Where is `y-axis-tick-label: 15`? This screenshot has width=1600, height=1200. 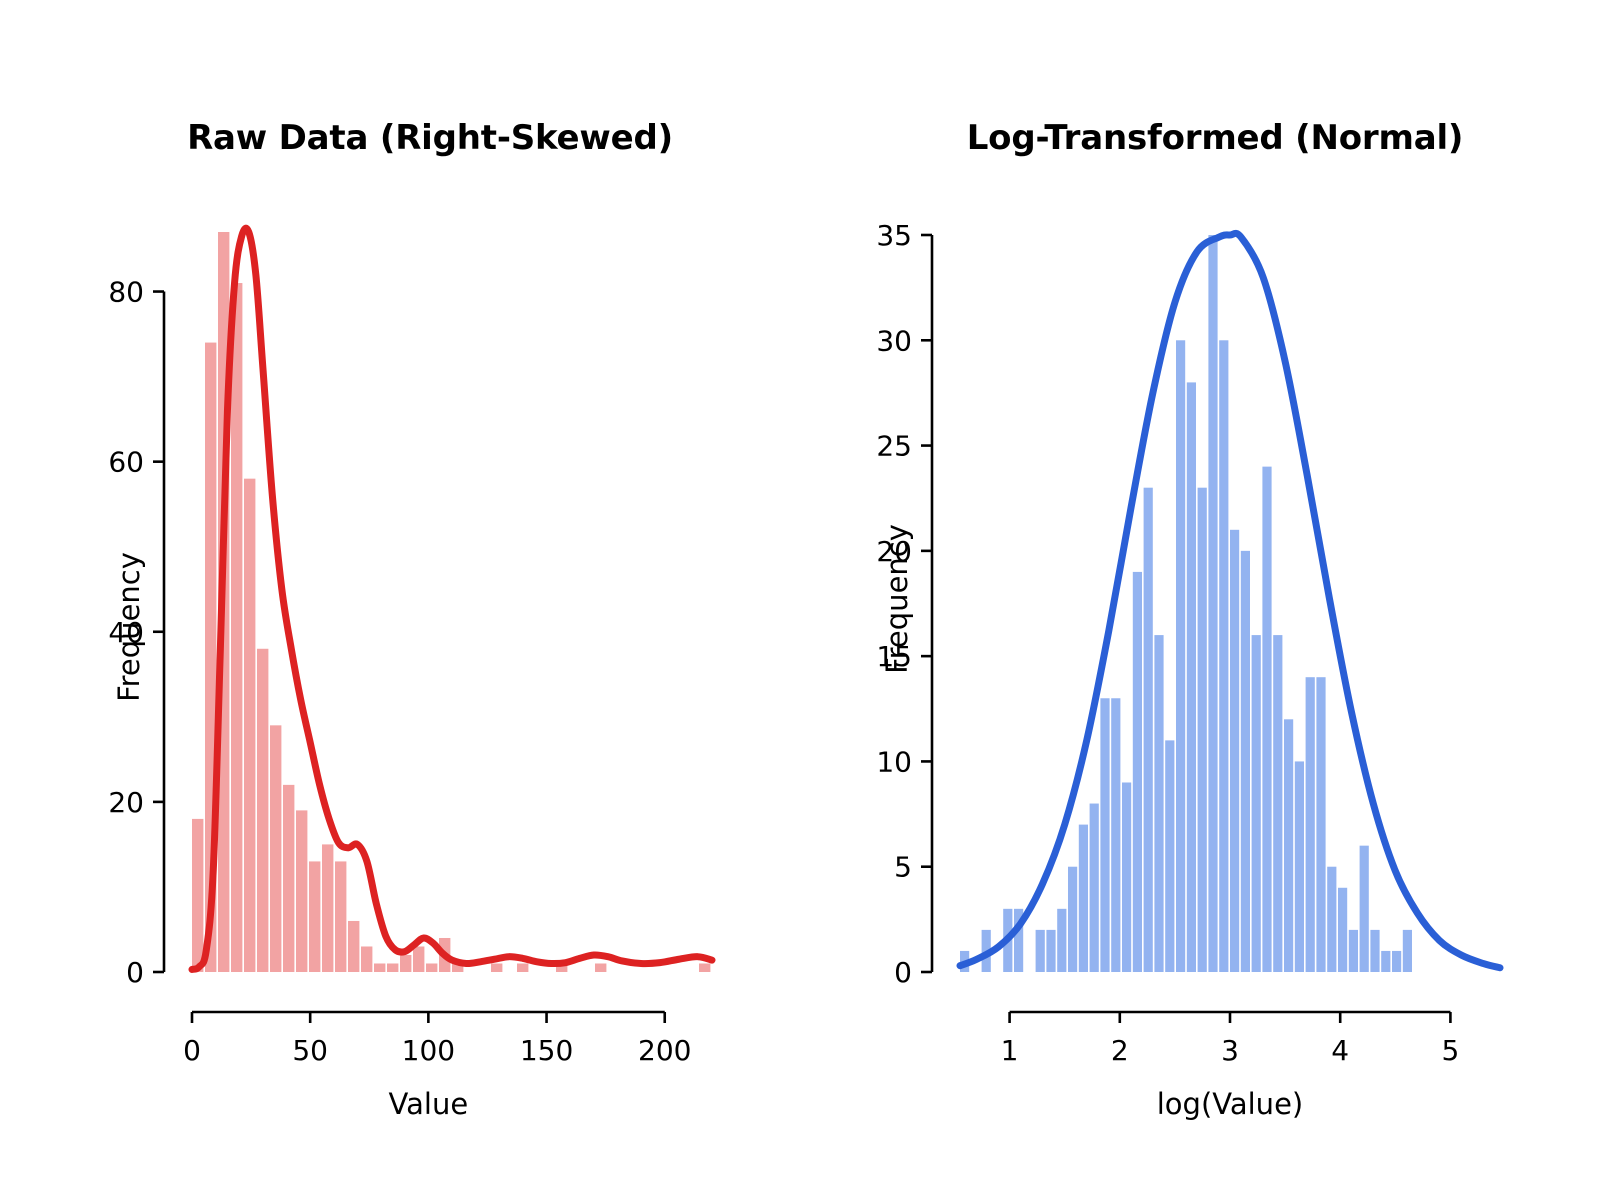
y-axis-tick-label: 15 is located at coordinates (894, 656).